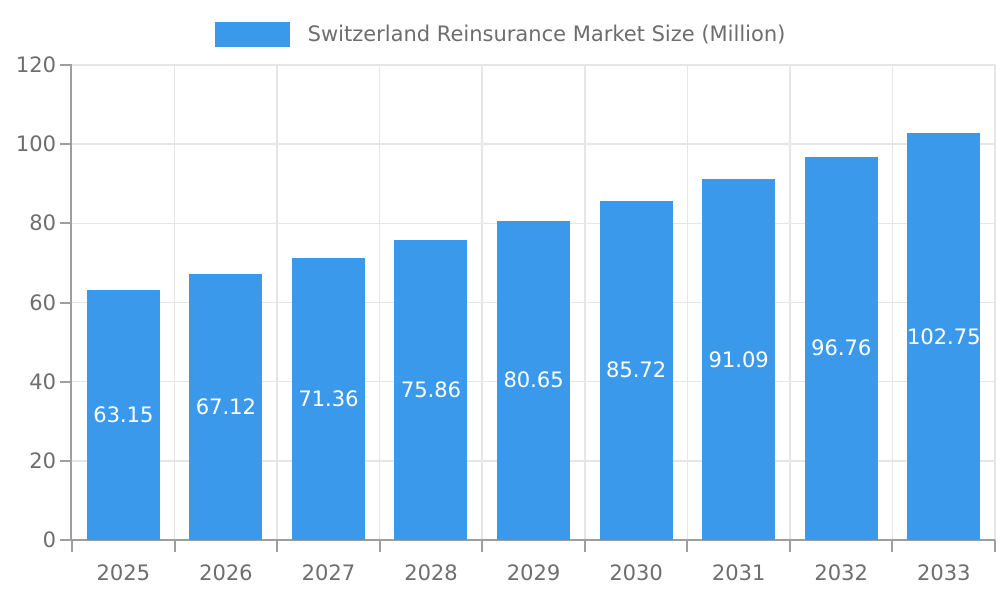 This screenshot has width=1000, height=600. I want to click on x-tick-label: 2031, so click(738, 573).